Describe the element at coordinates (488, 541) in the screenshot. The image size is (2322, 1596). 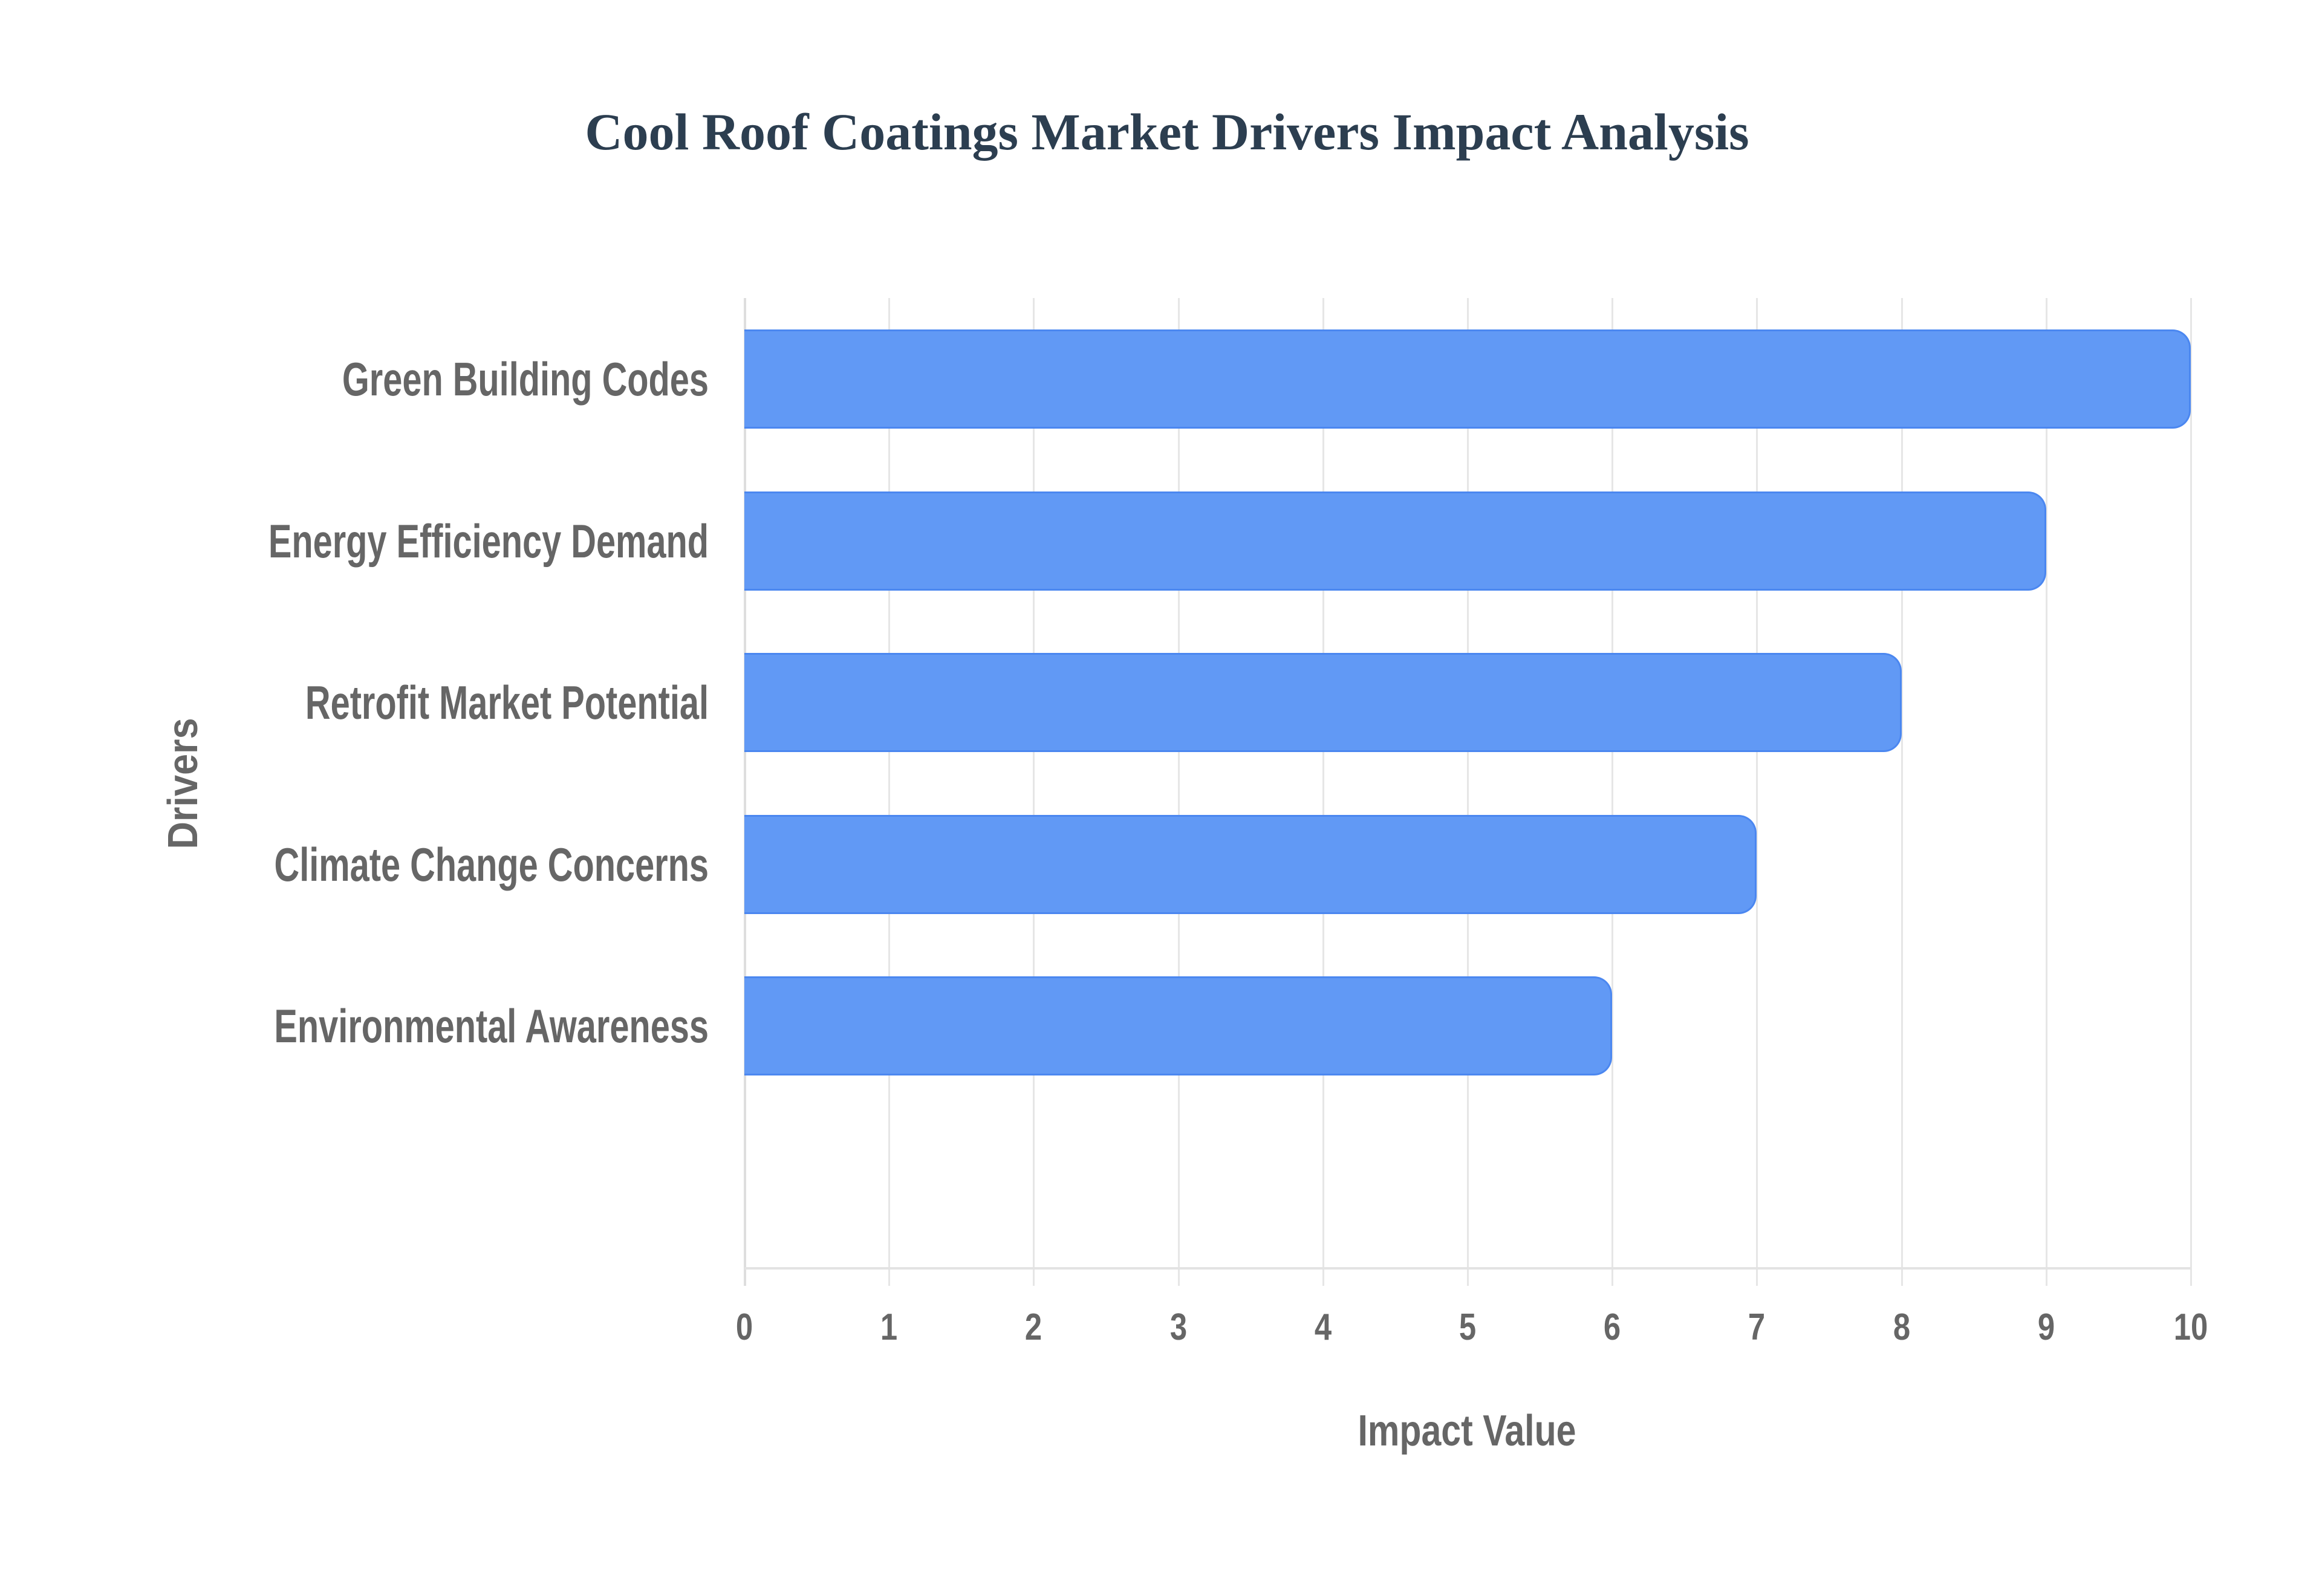
I see `y-category-label: Energy Efficiency Demand` at that location.